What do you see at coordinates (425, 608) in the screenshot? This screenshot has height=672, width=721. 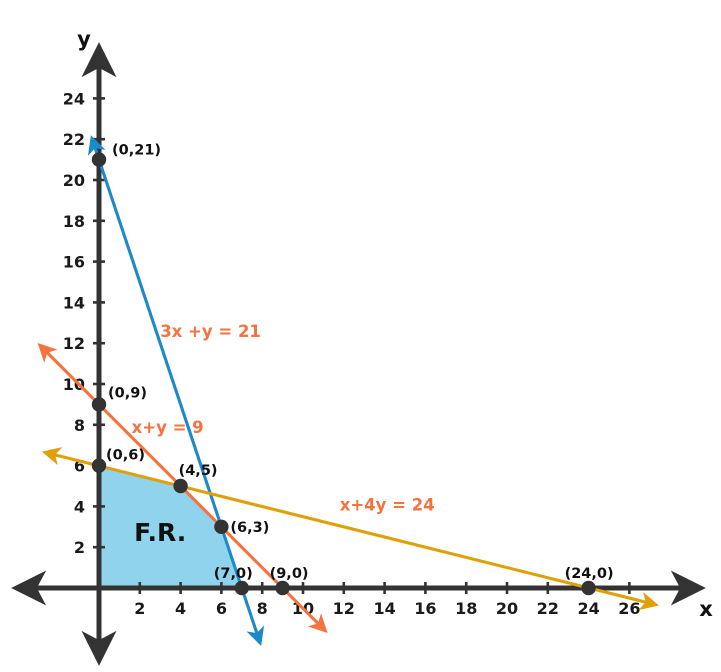 I see `x-tick-label: 16` at bounding box center [425, 608].